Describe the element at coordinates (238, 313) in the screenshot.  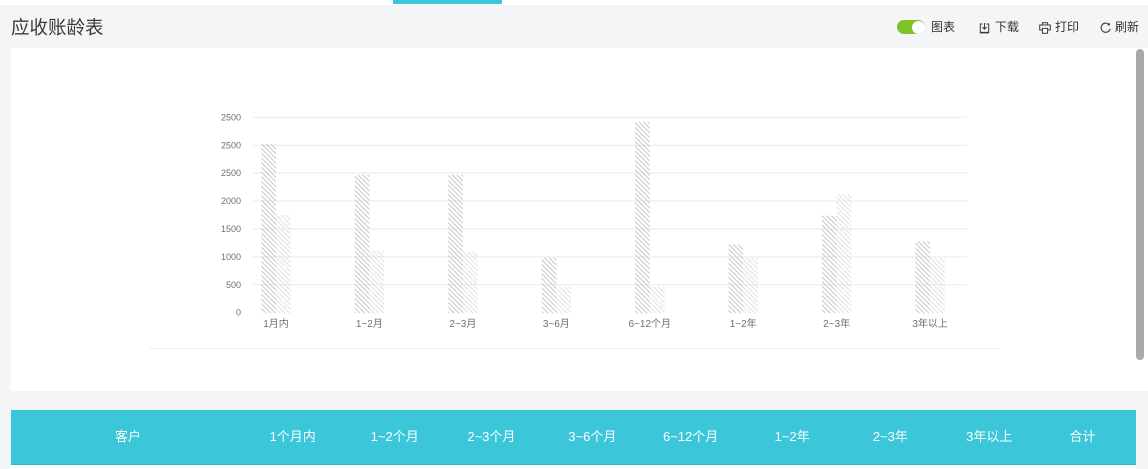
I see `svg-text: 0` at that location.